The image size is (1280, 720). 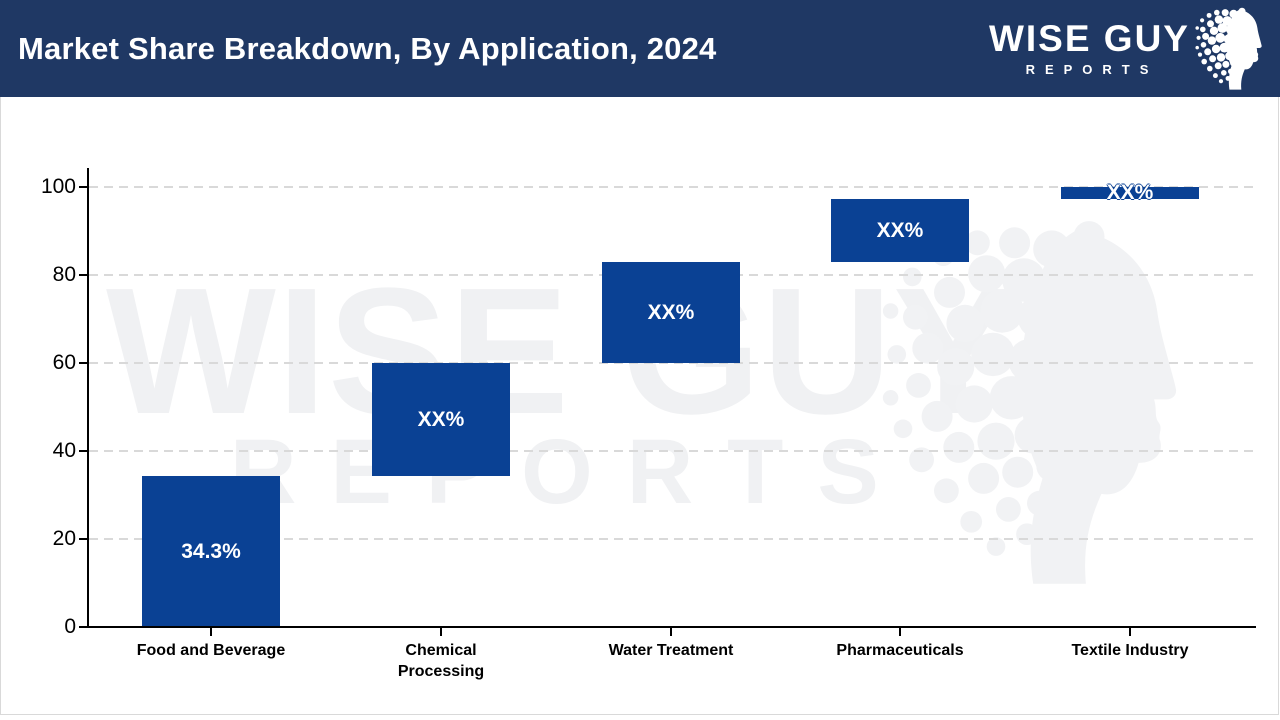 I want to click on bar-value-label: 34.3%, so click(x=211, y=552).